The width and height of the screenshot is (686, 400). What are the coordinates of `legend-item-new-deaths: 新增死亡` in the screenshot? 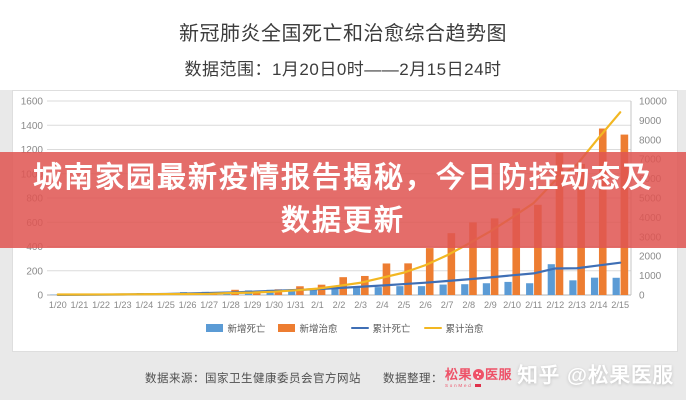 It's located at (235, 328).